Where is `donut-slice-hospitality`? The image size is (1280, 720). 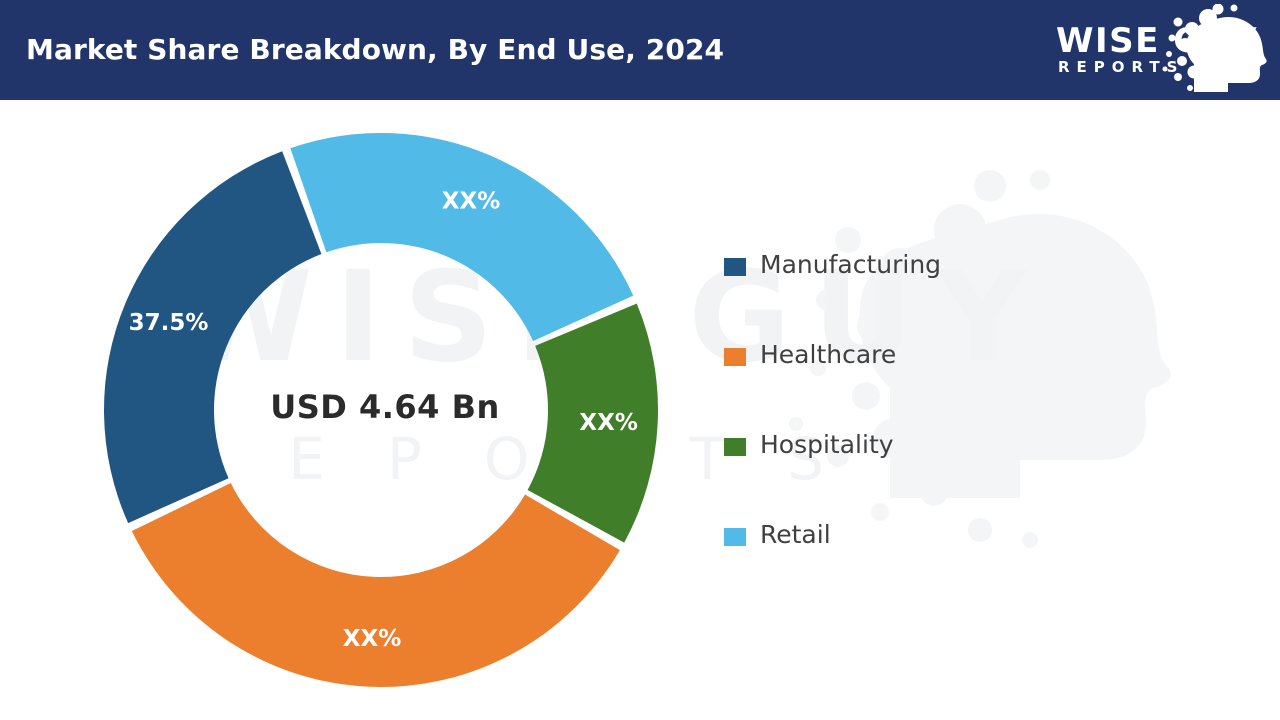
donut-slice-hospitality is located at coordinates (592, 423).